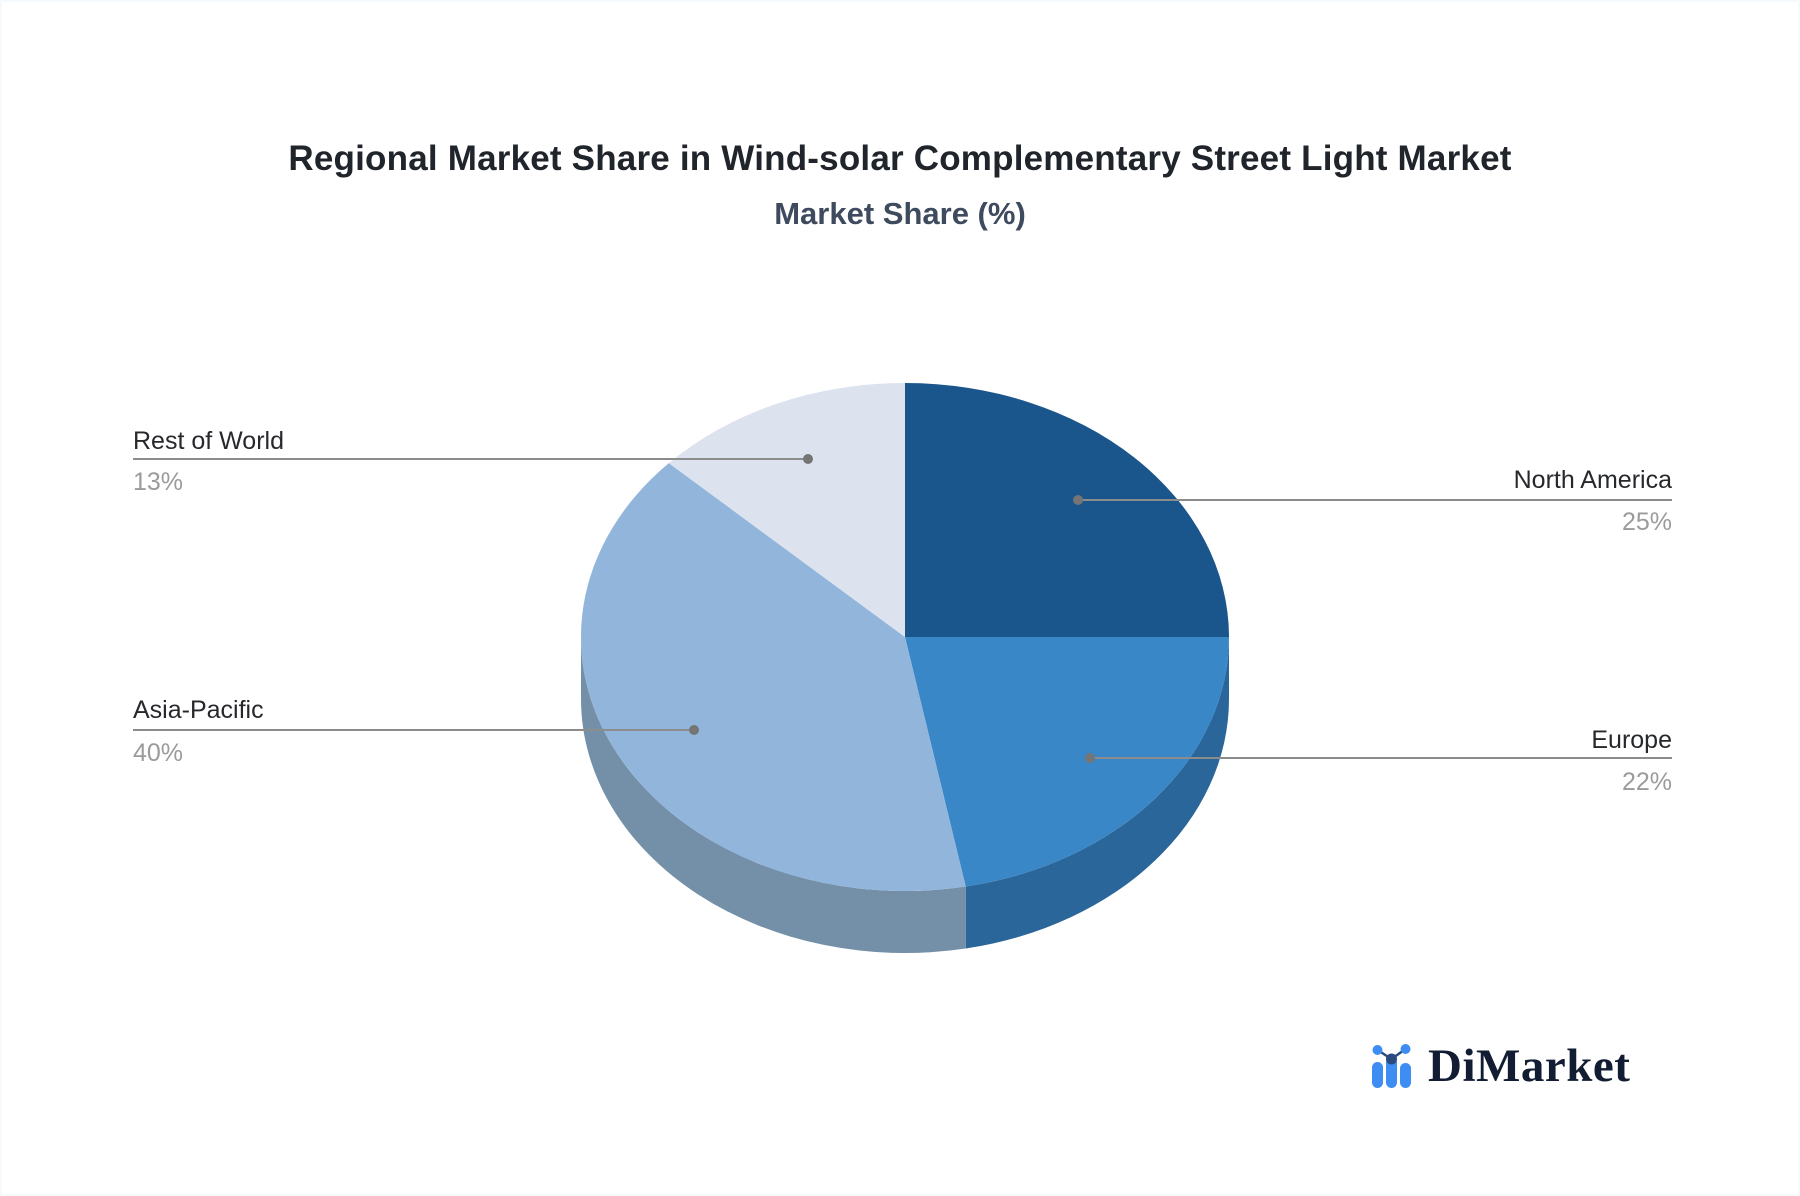 The image size is (1800, 1196). What do you see at coordinates (158, 482) in the screenshot?
I see `callout-value-rest-of-world: 13%` at bounding box center [158, 482].